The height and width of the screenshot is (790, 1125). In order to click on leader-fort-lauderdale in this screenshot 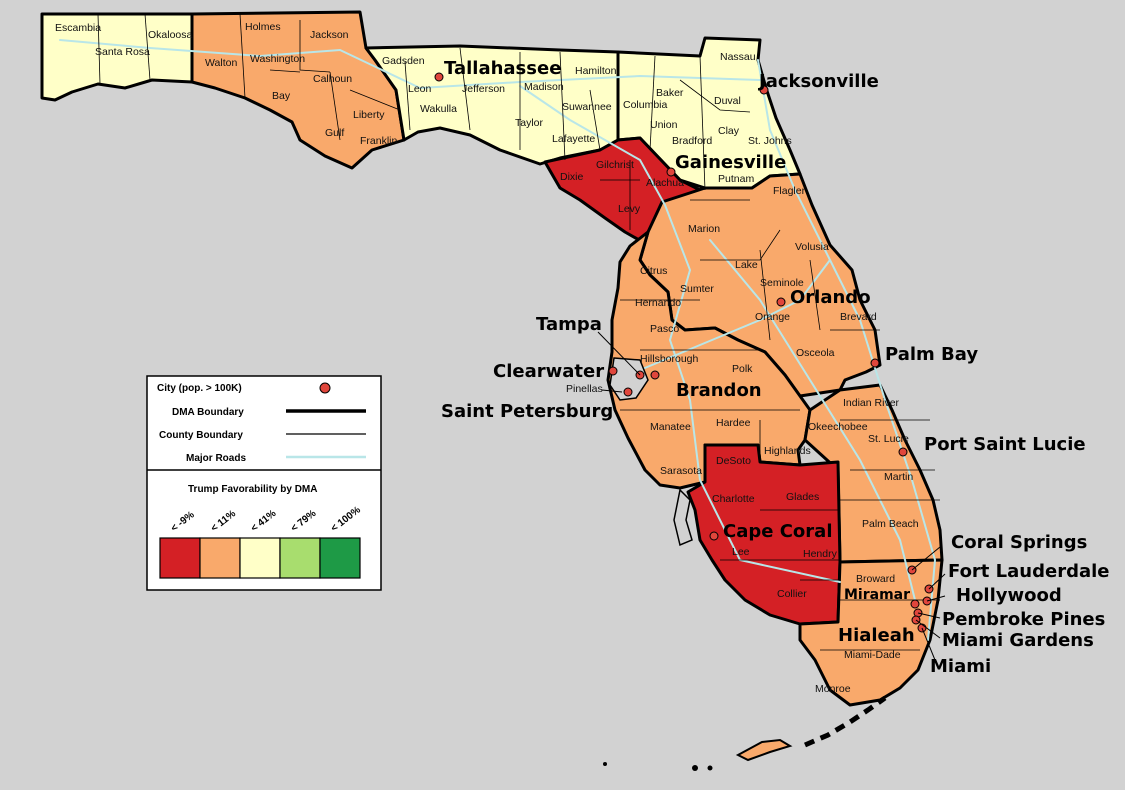, I will do `click(937, 581)`.